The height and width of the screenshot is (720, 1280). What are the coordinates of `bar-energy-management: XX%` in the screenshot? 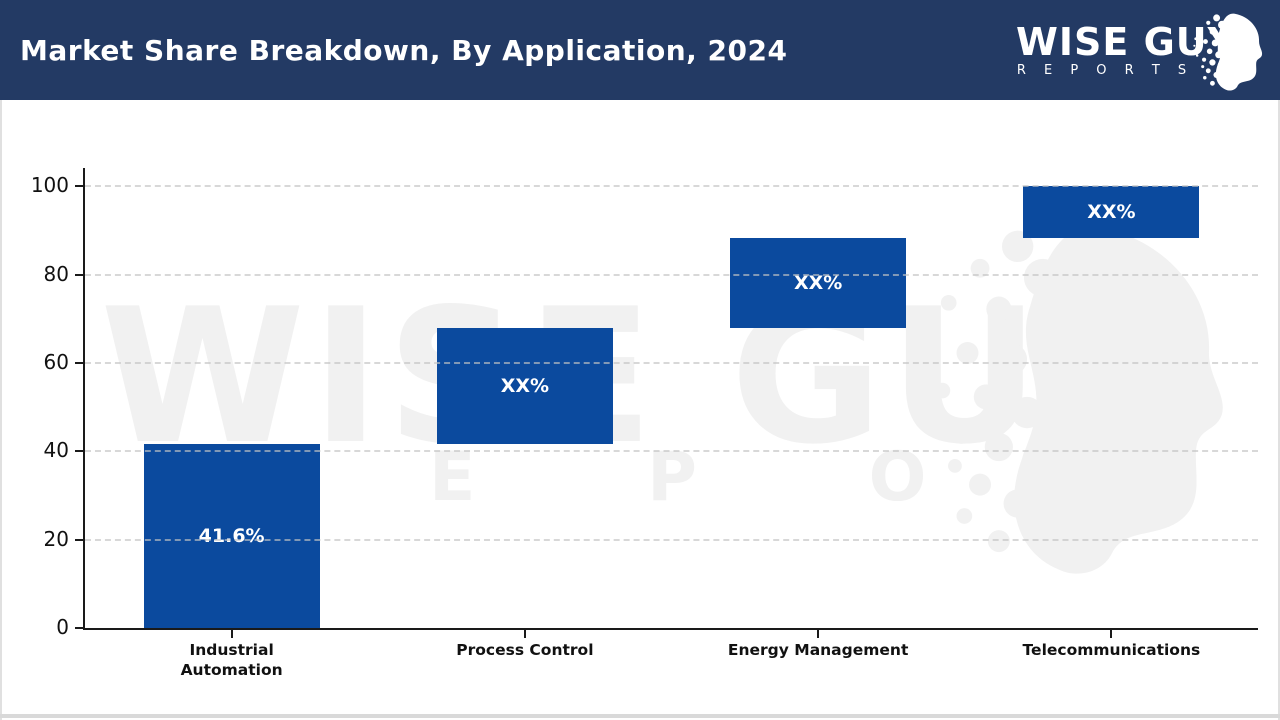 It's located at (818, 283).